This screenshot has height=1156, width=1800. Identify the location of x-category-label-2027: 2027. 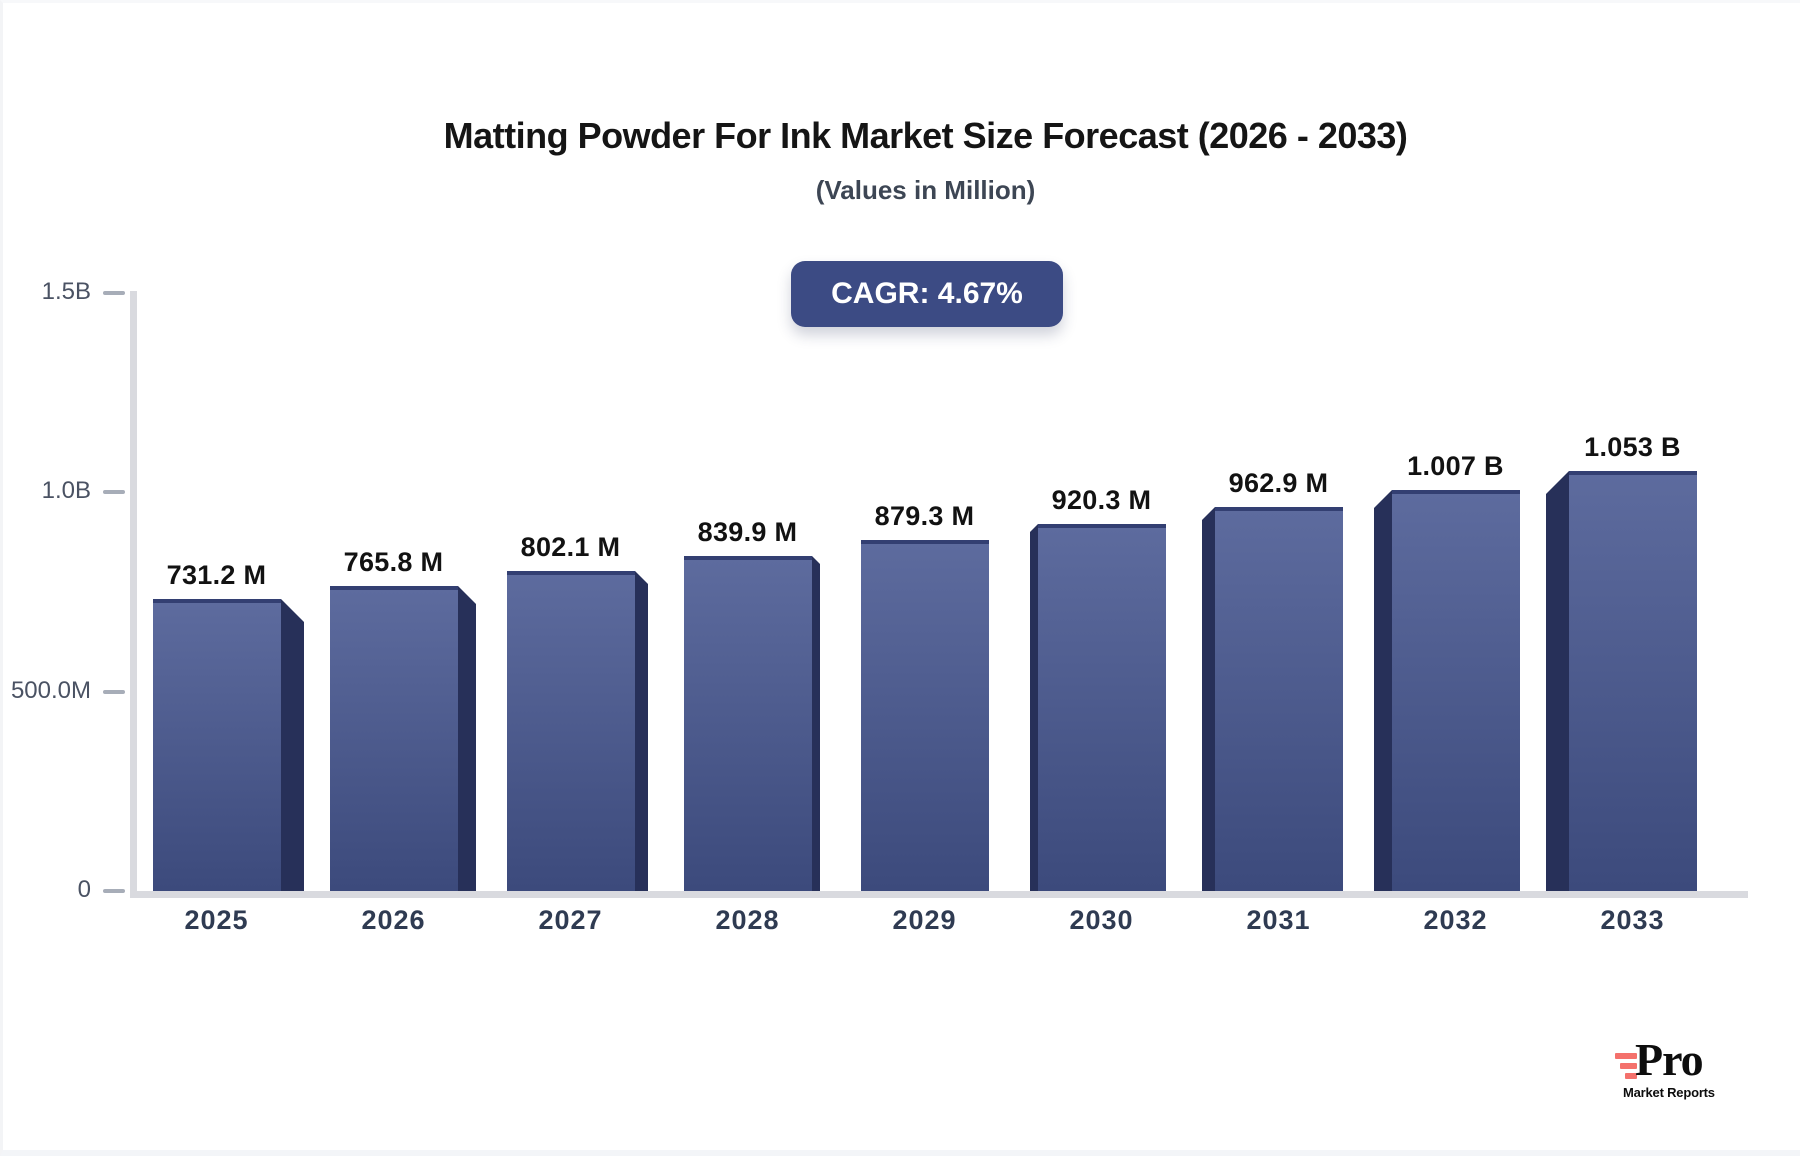
(570, 920).